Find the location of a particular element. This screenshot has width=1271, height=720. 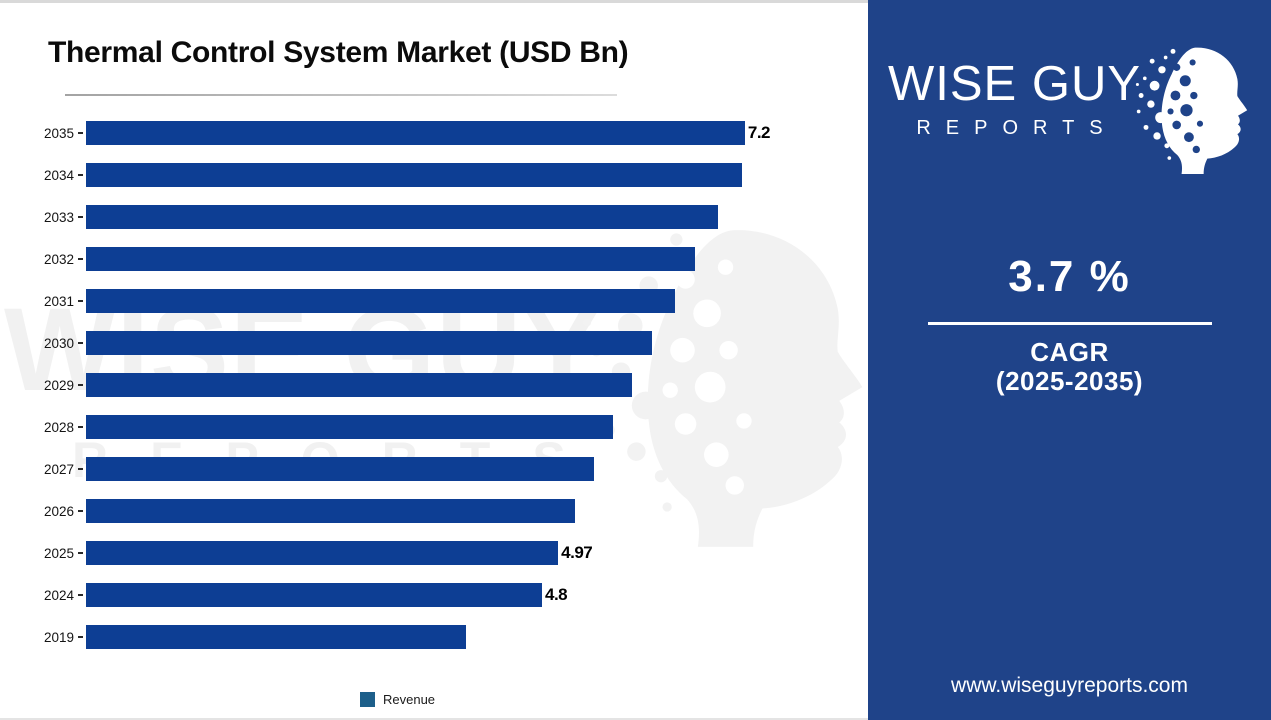

legend-label: Revenue is located at coordinates (409, 699).